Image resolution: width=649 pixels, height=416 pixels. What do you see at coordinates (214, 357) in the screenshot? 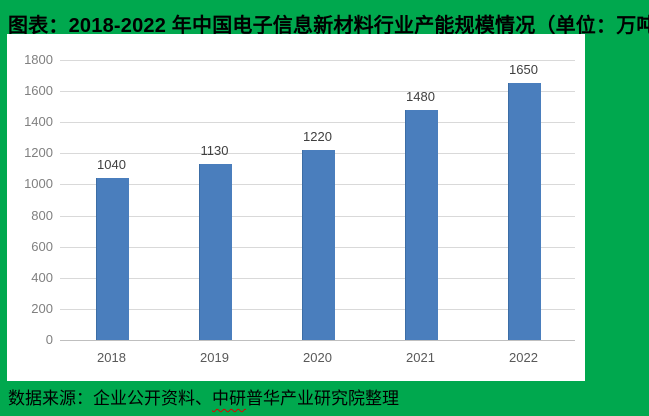
I see `x-axis-tick-label: 2019` at bounding box center [214, 357].